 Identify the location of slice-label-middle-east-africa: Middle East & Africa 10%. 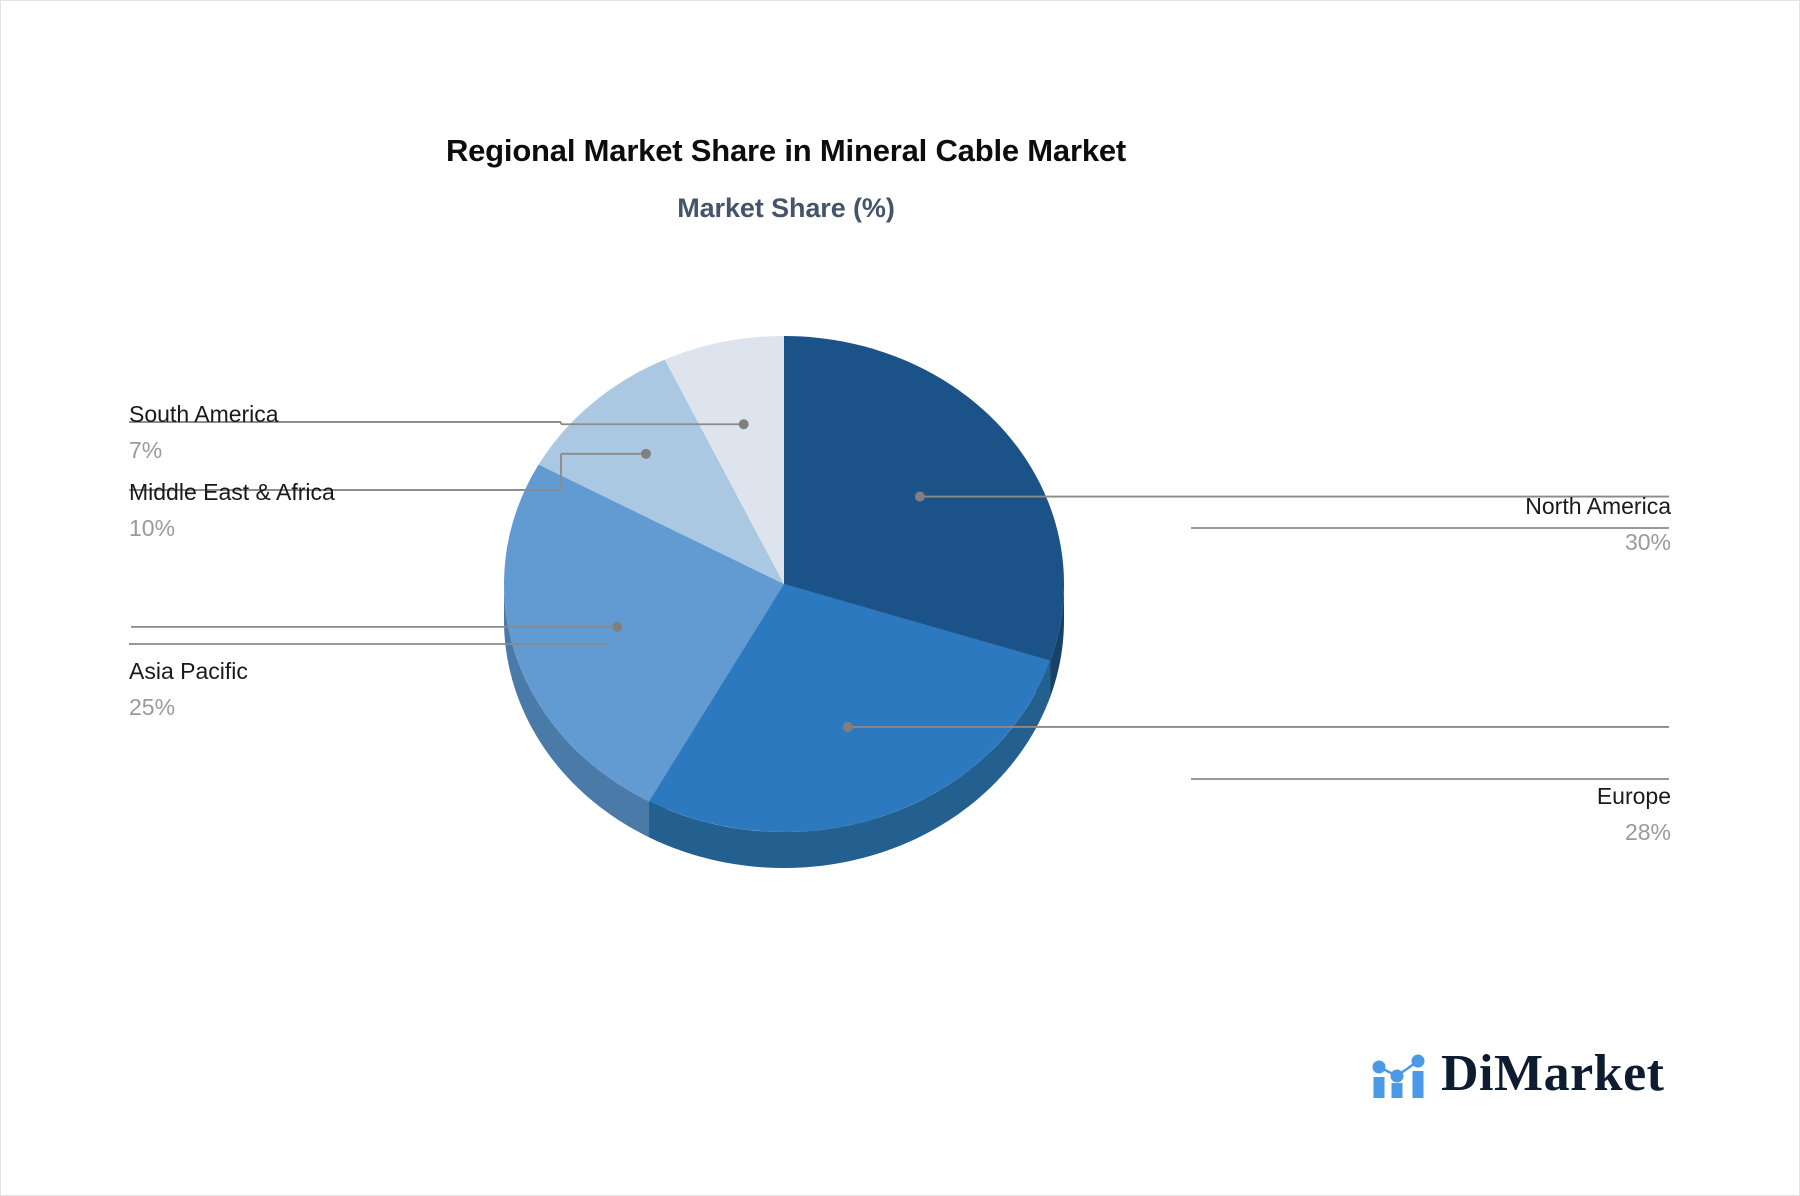
(369, 510).